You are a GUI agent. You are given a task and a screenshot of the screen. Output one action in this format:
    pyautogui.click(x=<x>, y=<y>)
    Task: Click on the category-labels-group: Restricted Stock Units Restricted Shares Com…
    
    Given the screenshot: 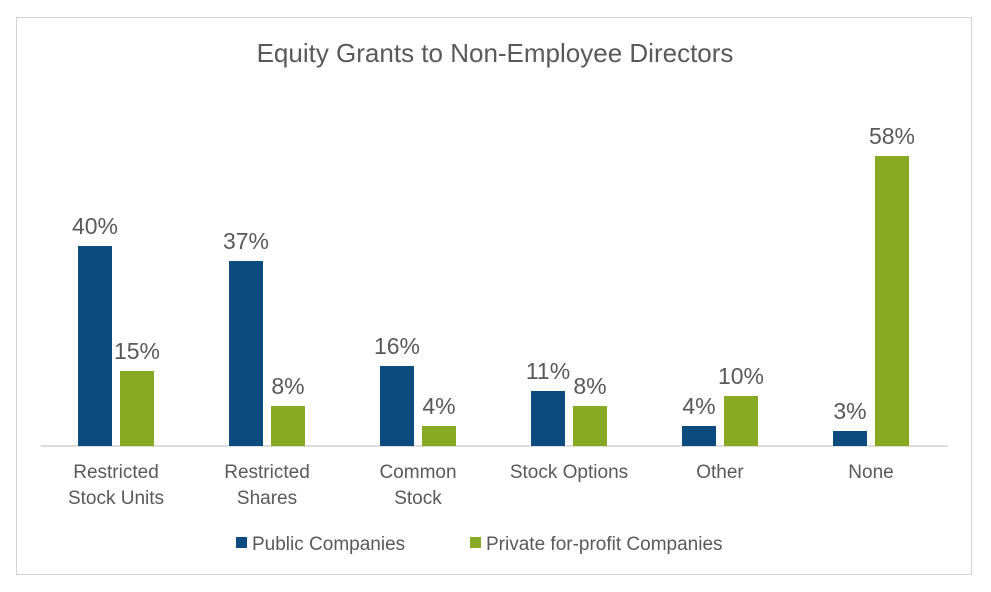 What is the action you would take?
    pyautogui.click(x=481, y=485)
    